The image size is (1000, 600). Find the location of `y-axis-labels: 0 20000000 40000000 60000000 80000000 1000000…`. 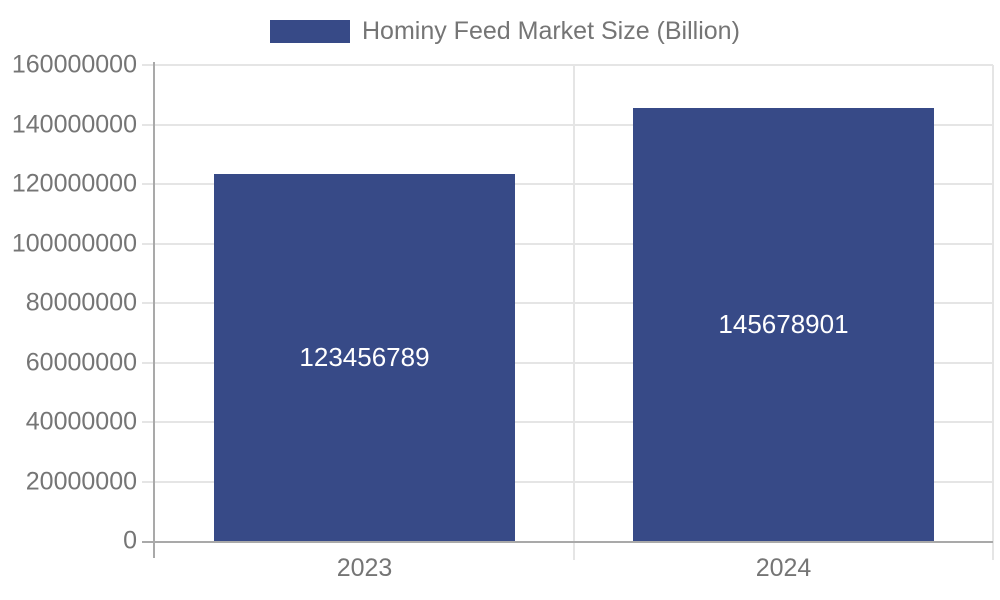

y-axis-labels: 0 20000000 40000000 60000000 80000000 1000000… is located at coordinates (68, 302).